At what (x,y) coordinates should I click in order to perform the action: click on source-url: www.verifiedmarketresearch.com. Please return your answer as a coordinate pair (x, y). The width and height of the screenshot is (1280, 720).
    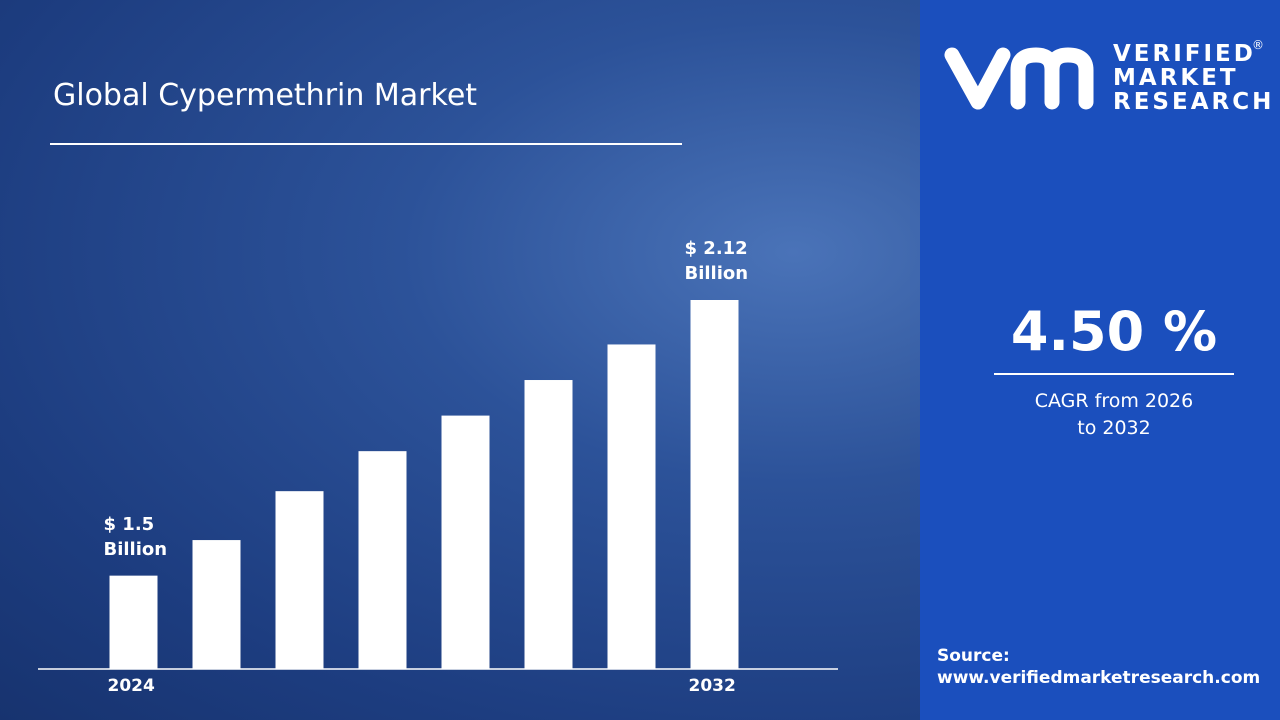
    Looking at the image, I should click on (1099, 678).